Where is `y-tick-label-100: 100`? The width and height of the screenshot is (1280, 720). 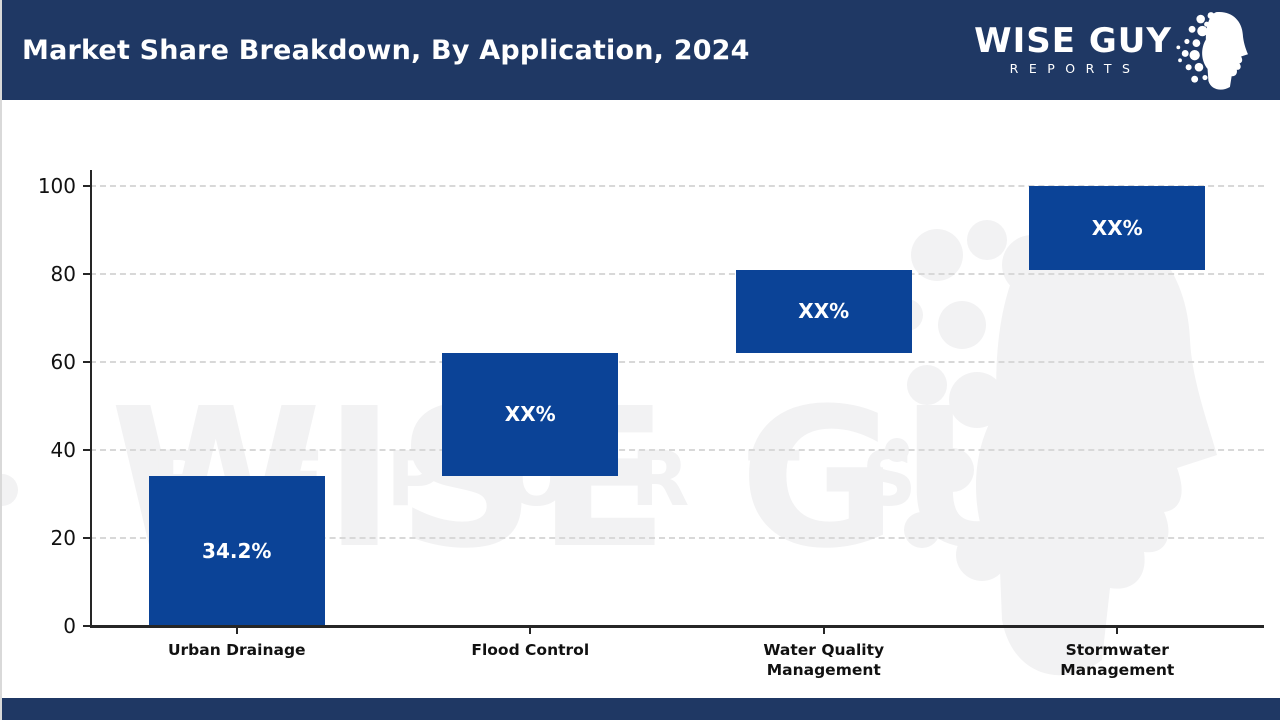
y-tick-label-100: 100 is located at coordinates (56, 186).